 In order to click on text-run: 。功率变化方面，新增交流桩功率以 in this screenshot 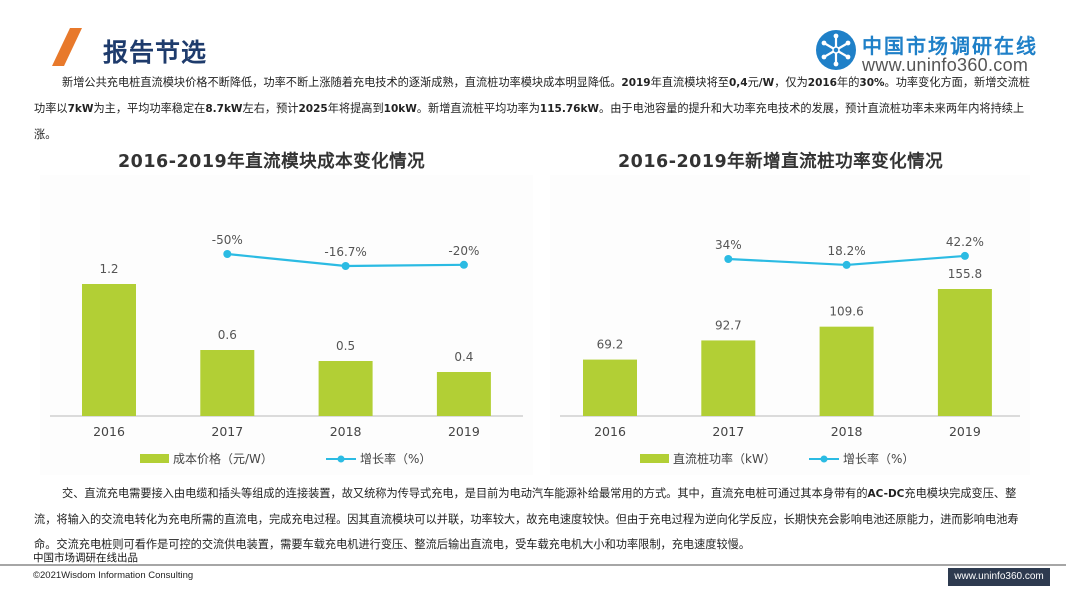, I will do `click(532, 95)`.